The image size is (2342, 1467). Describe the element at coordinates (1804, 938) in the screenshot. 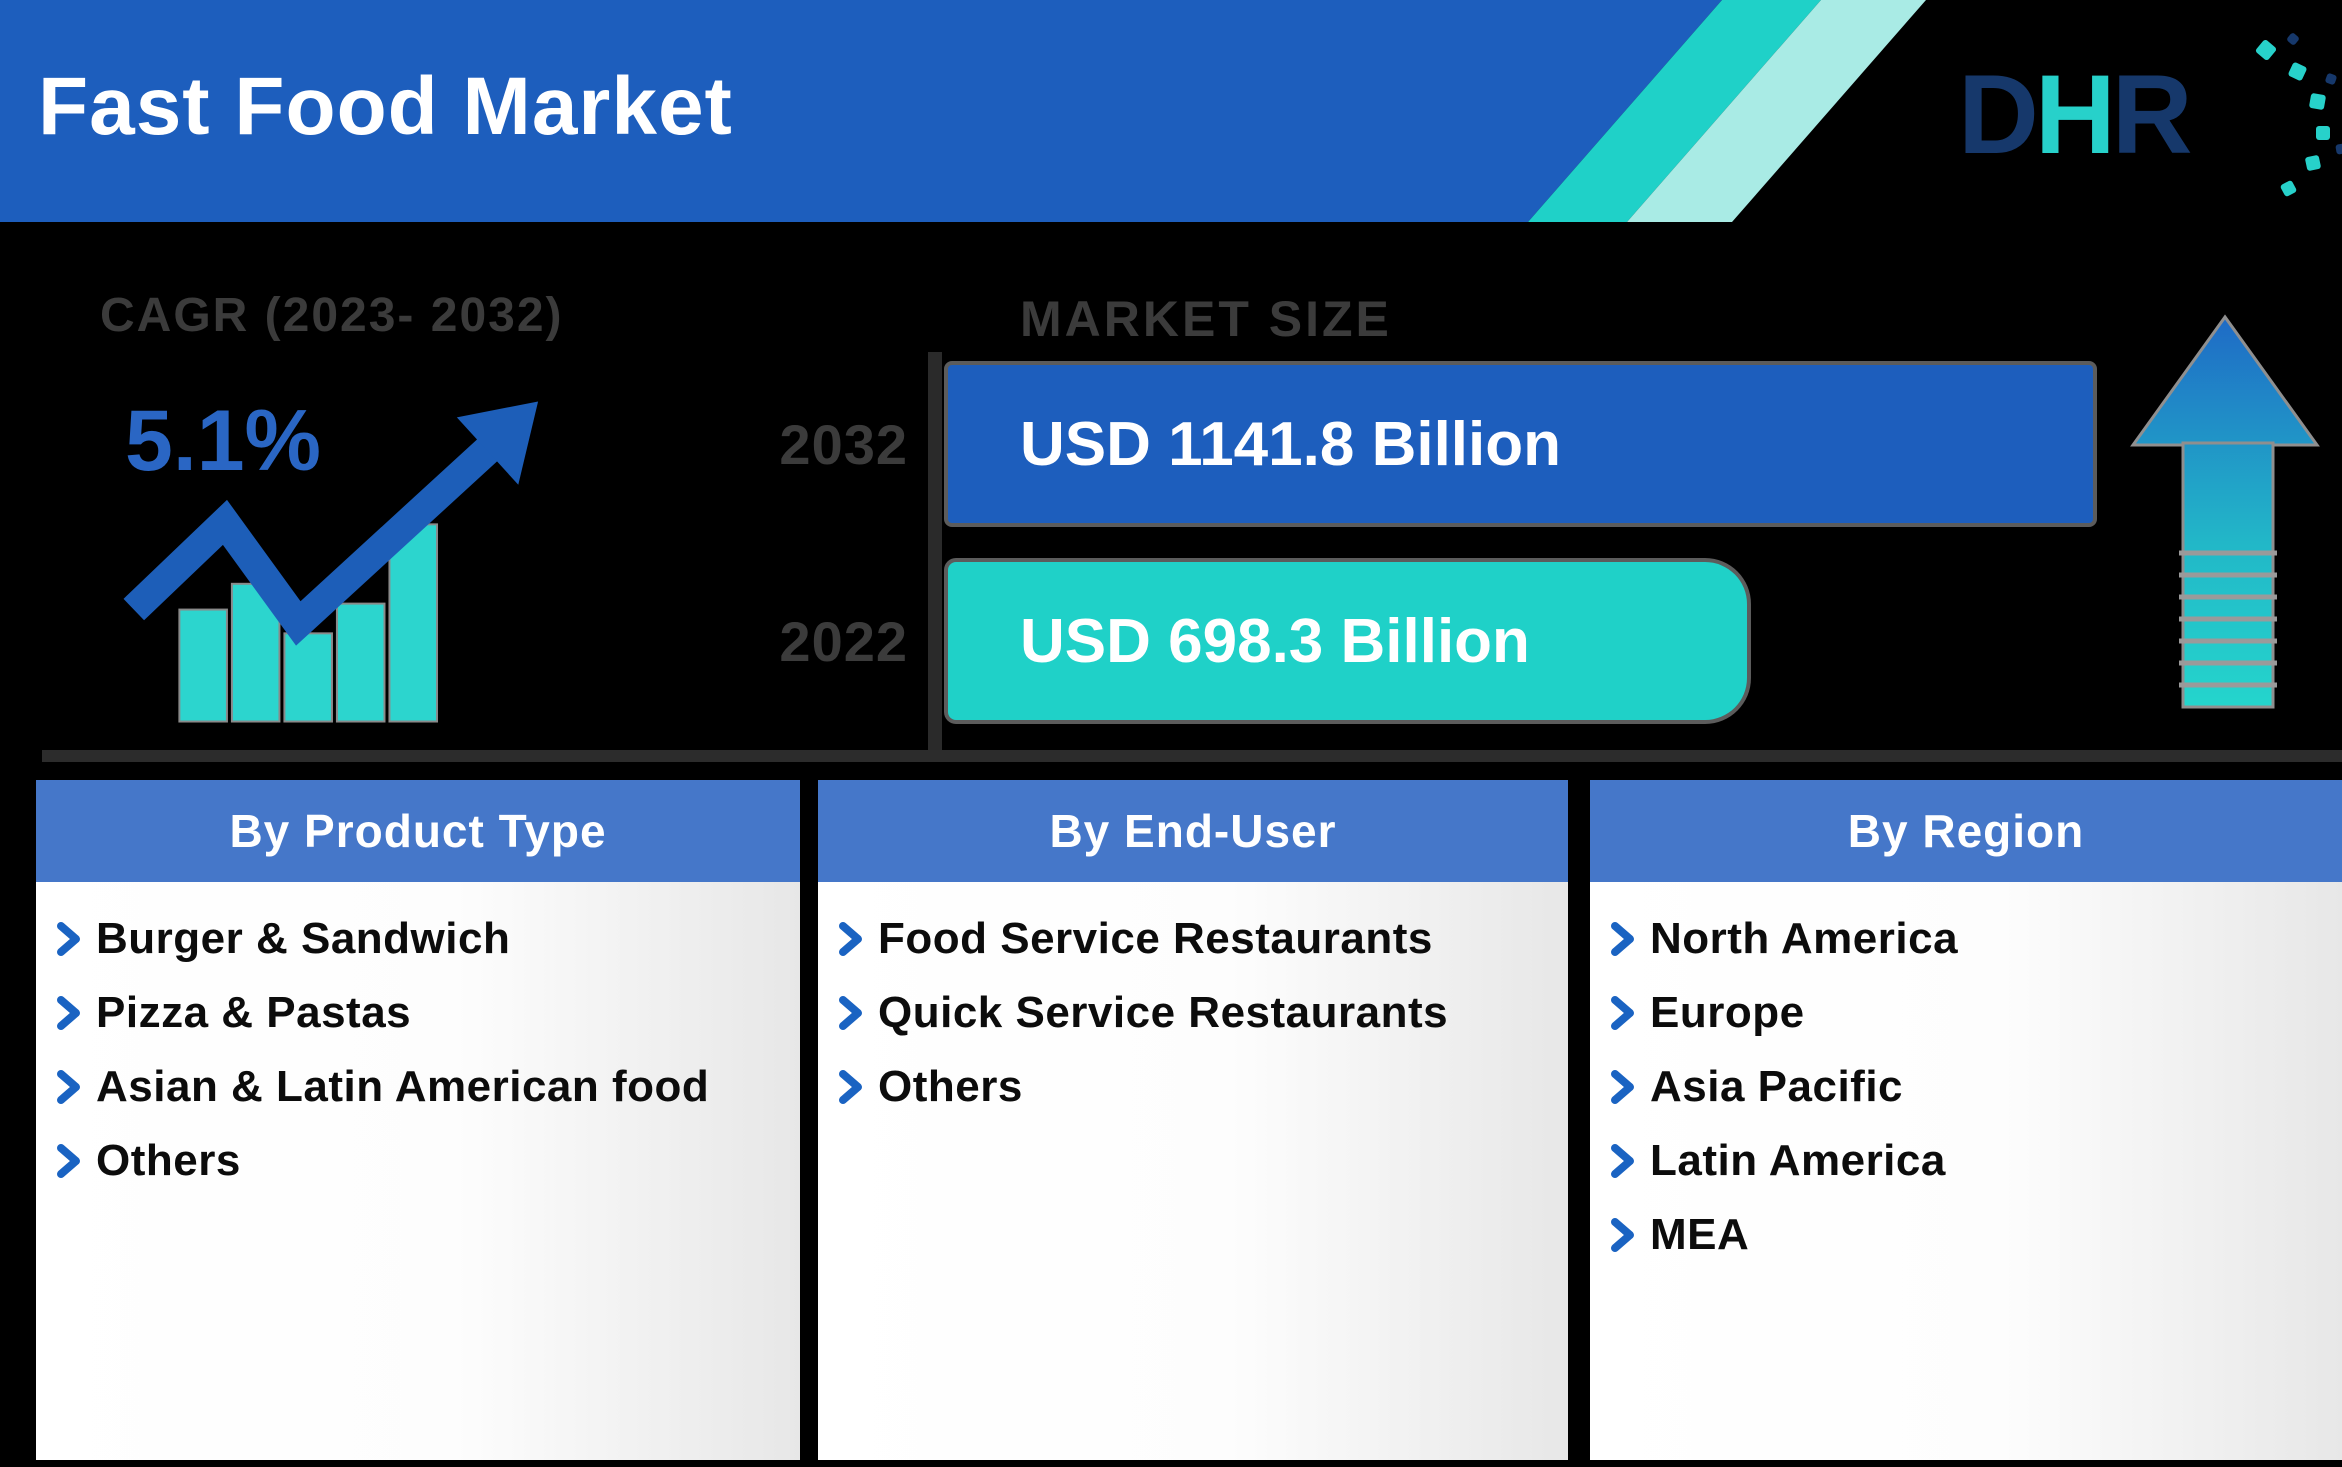

I see `item-label: North America` at that location.